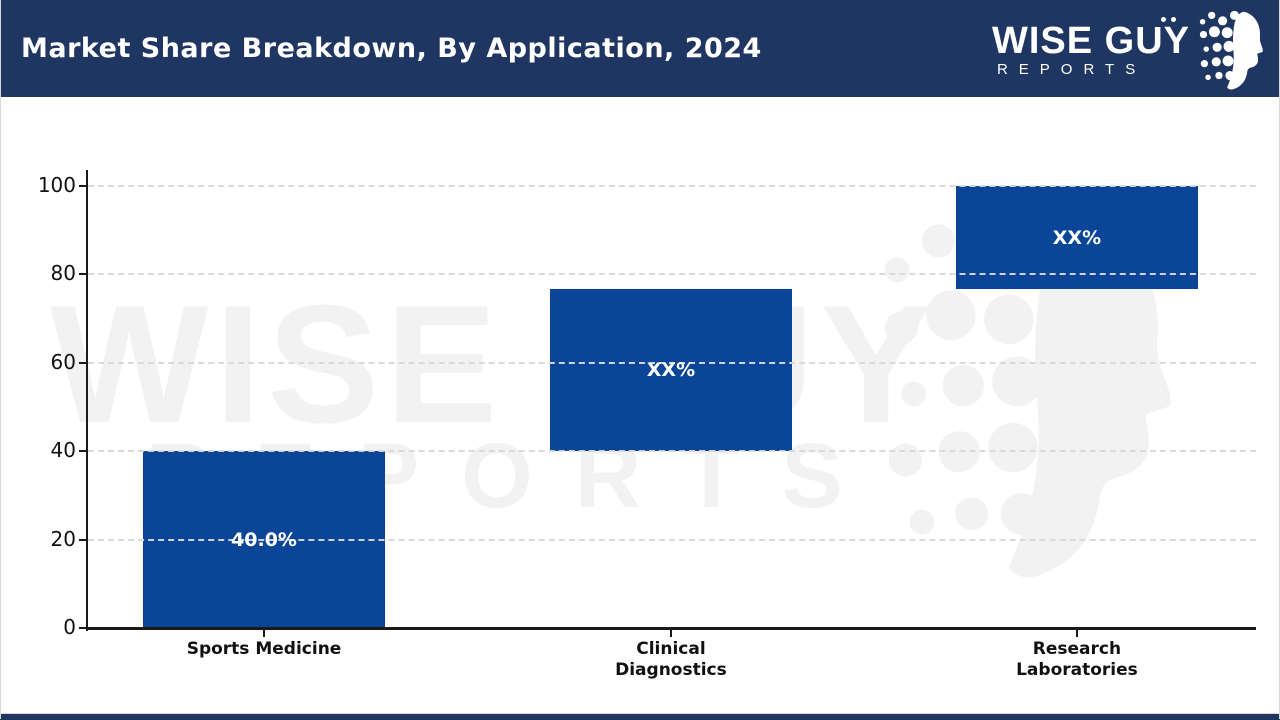 This screenshot has height=720, width=1280. What do you see at coordinates (640, 716) in the screenshot?
I see `footer-bar` at bounding box center [640, 716].